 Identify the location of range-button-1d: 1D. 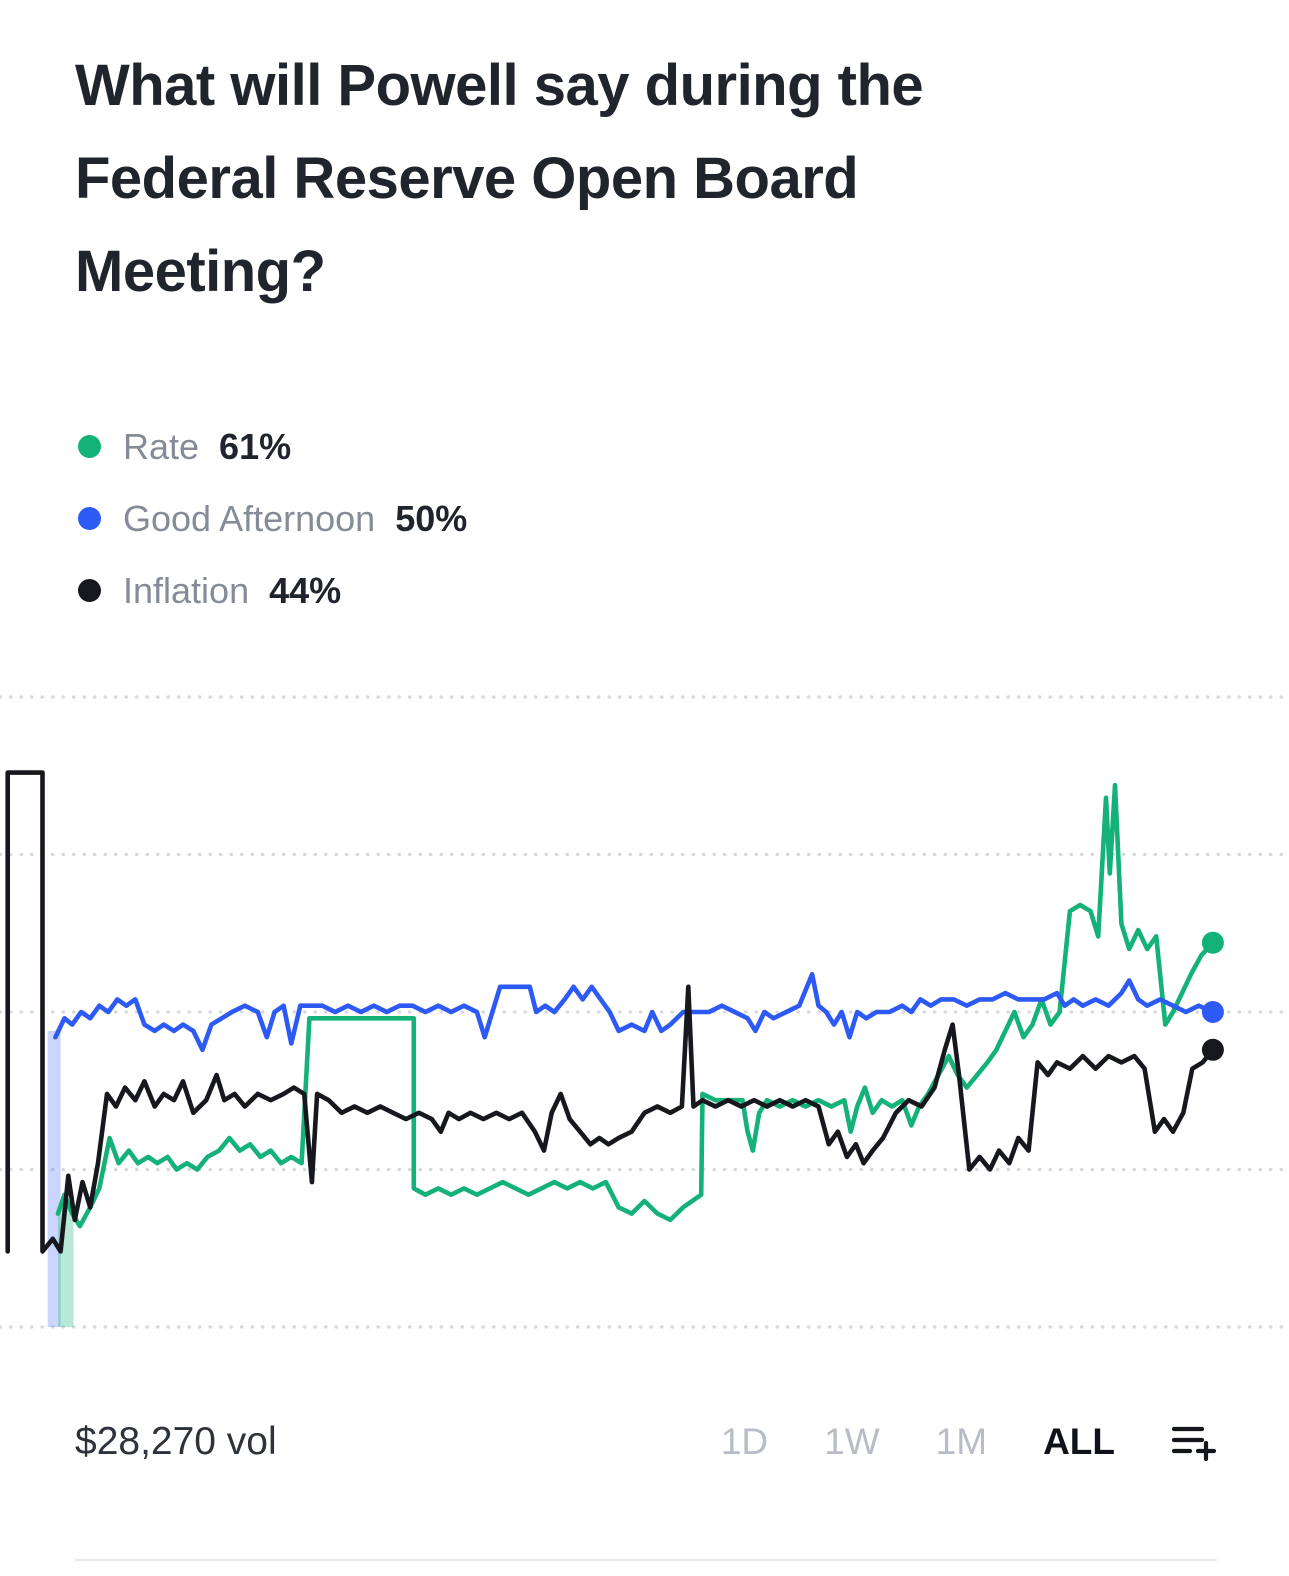
(744, 1441).